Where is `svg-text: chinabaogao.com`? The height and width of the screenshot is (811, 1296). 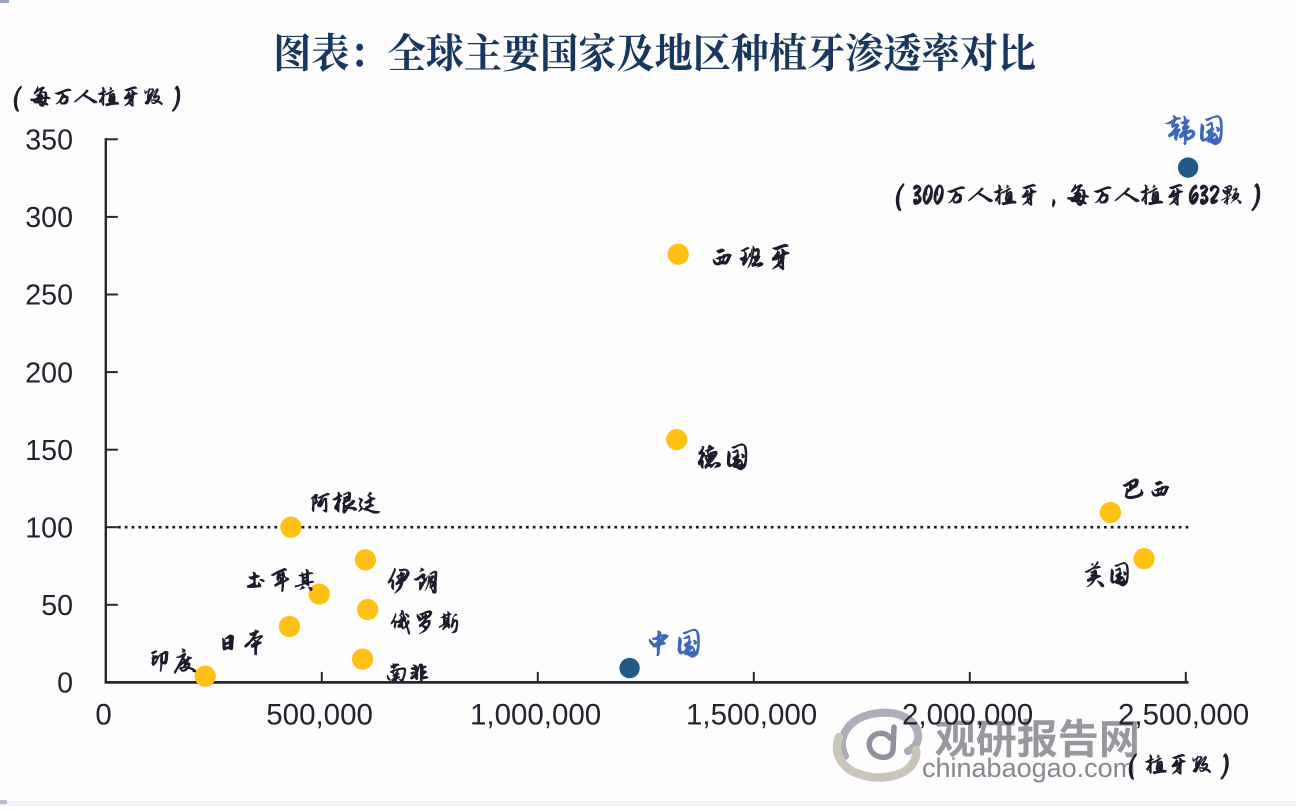
svg-text: chinabaogao.com is located at coordinates (1028, 768).